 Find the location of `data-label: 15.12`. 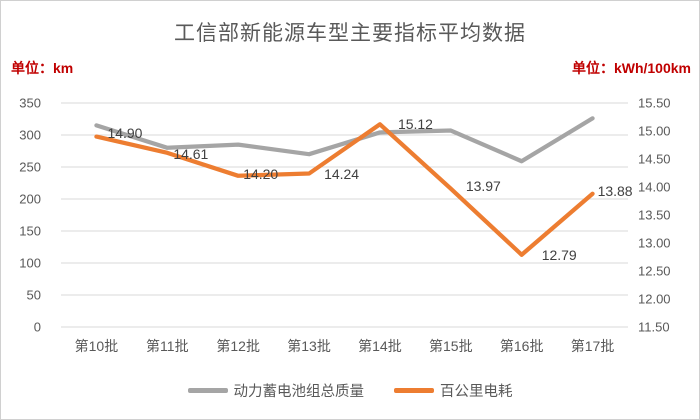

data-label: 15.12 is located at coordinates (415, 124).